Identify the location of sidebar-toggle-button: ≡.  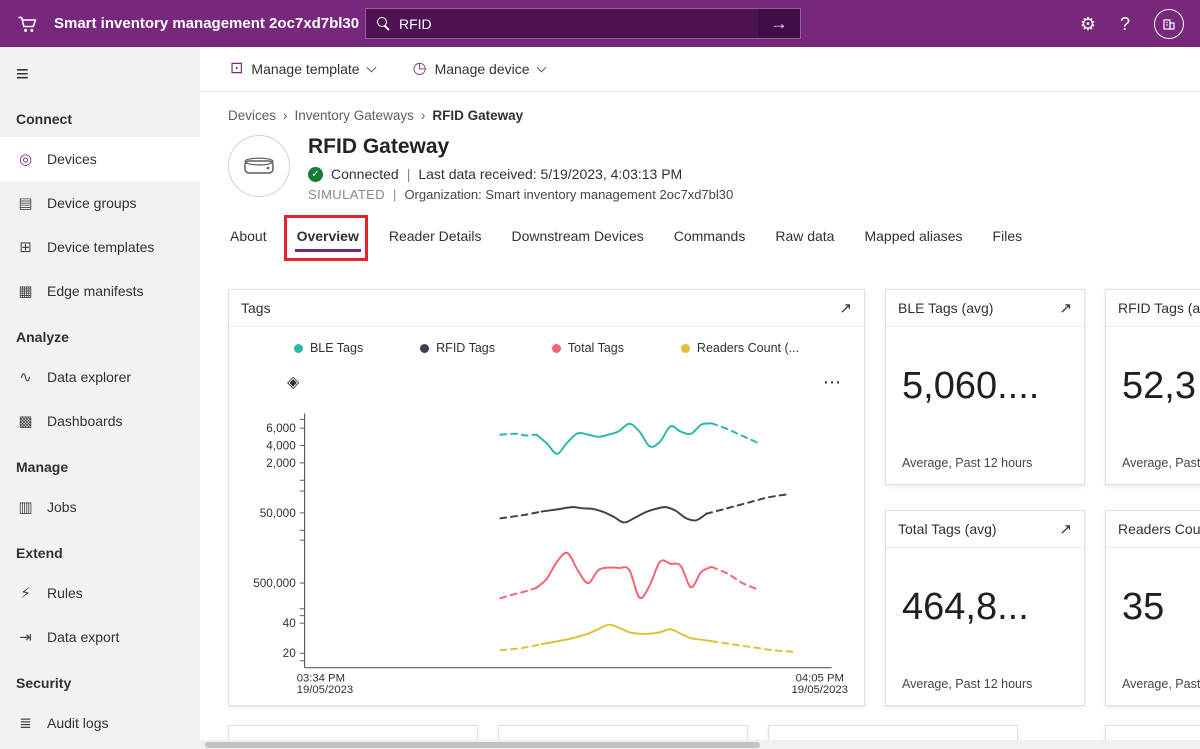
(100, 75).